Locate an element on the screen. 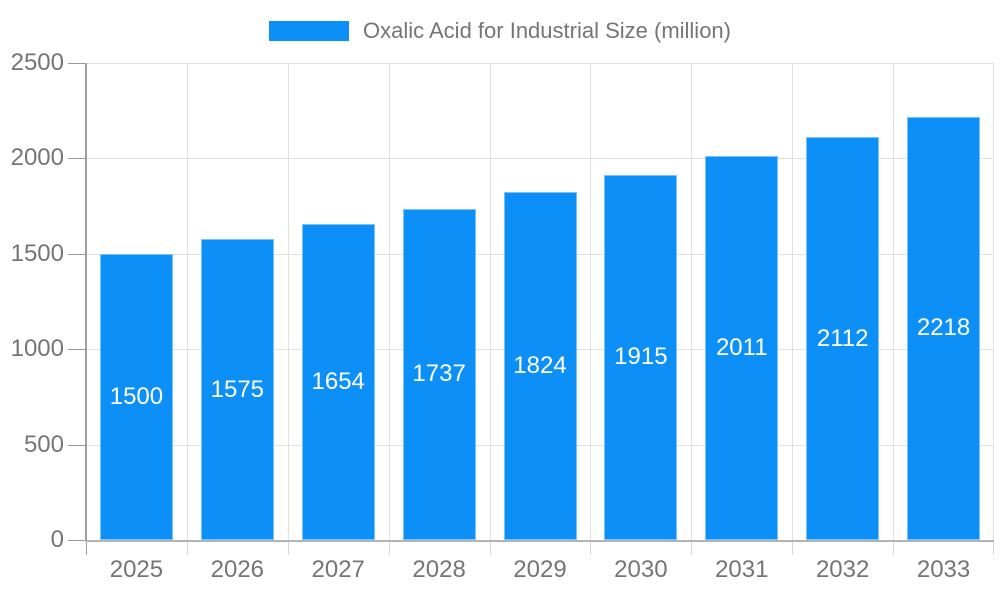 This screenshot has height=600, width=1000. bar-value-label: 1654 is located at coordinates (338, 382).